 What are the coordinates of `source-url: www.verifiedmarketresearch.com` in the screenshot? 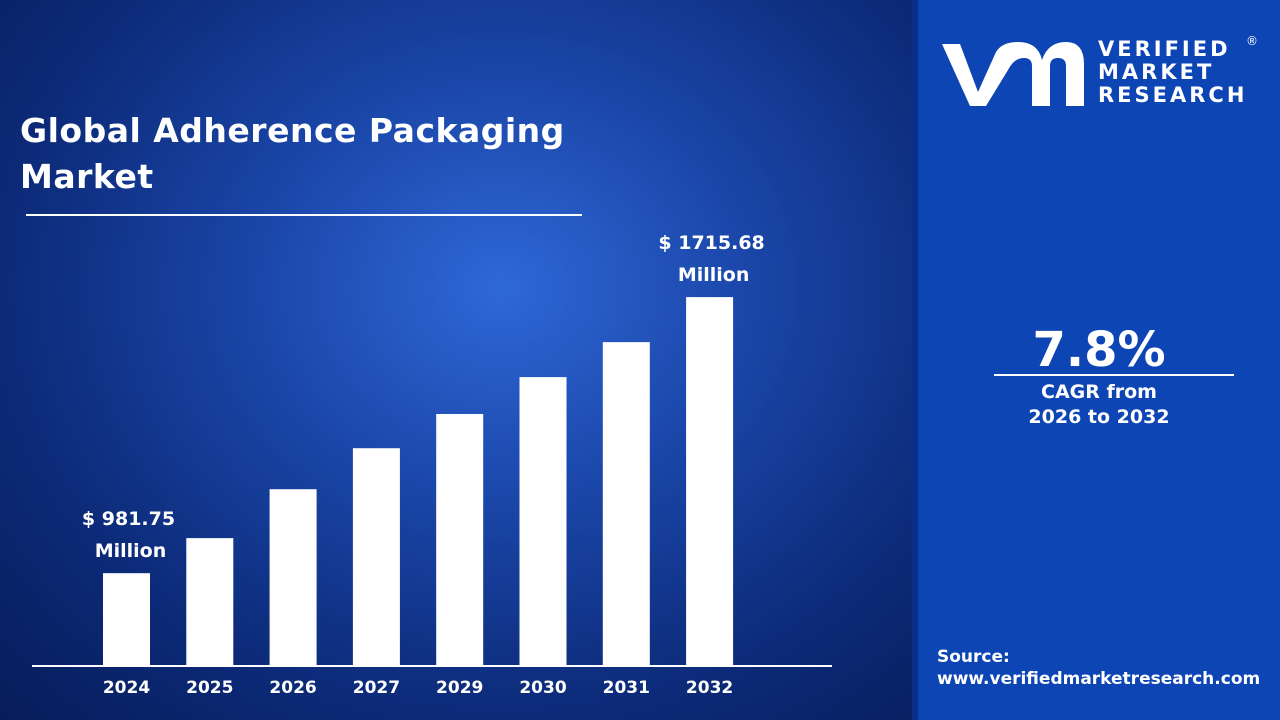 It's located at (1099, 679).